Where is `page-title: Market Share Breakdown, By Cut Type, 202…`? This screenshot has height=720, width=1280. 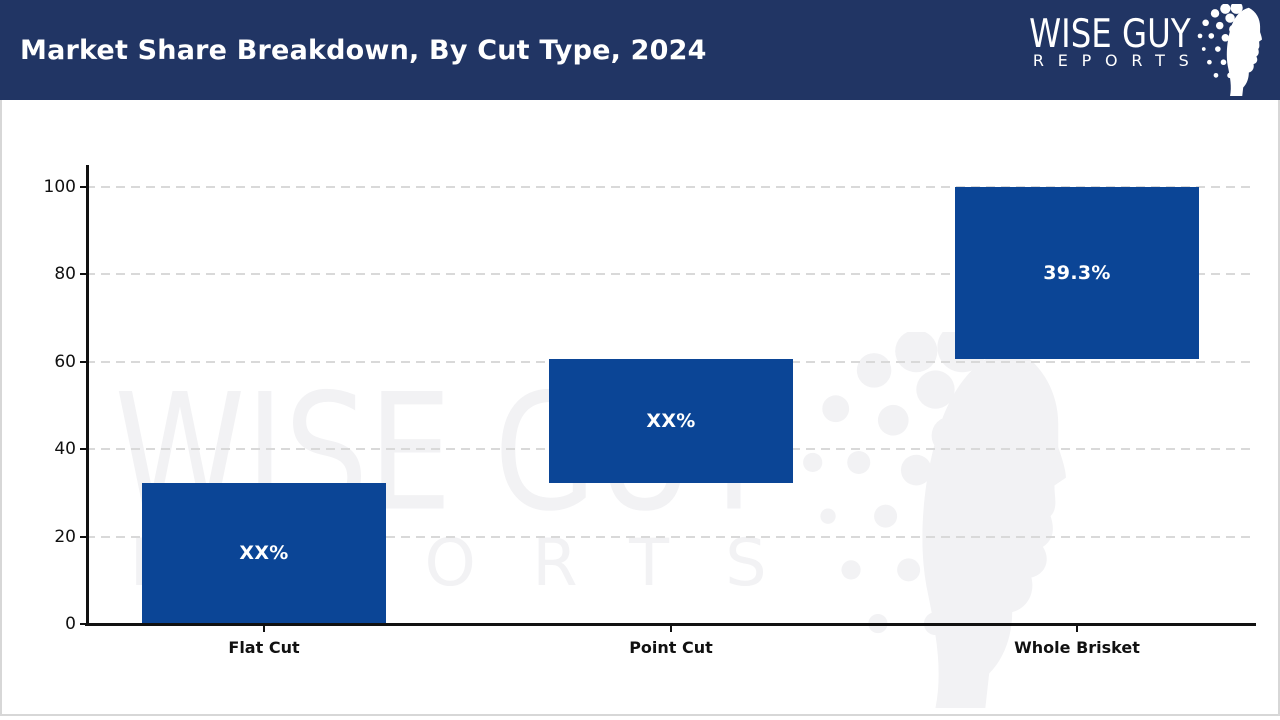
page-title: Market Share Breakdown, By Cut Type, 202… is located at coordinates (363, 50).